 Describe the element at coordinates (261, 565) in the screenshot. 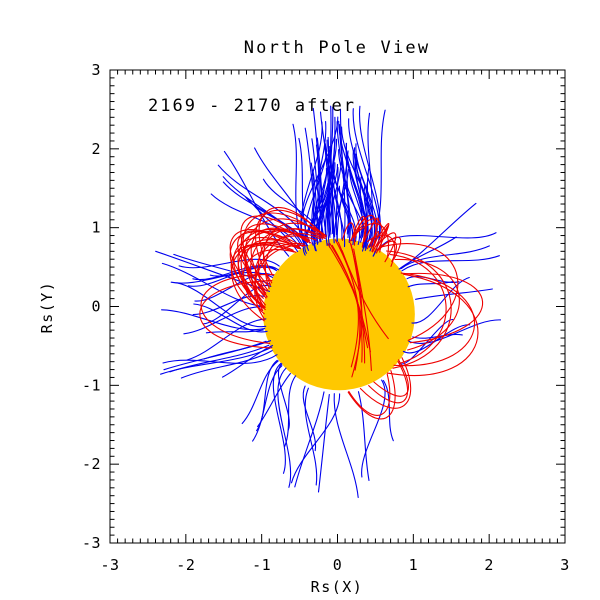

I see `x-tick-label: -1` at that location.